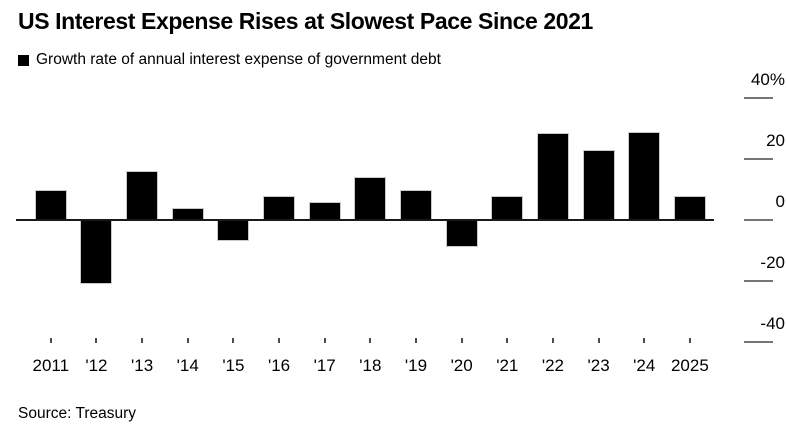  I want to click on x-axis-label: '19, so click(416, 365).